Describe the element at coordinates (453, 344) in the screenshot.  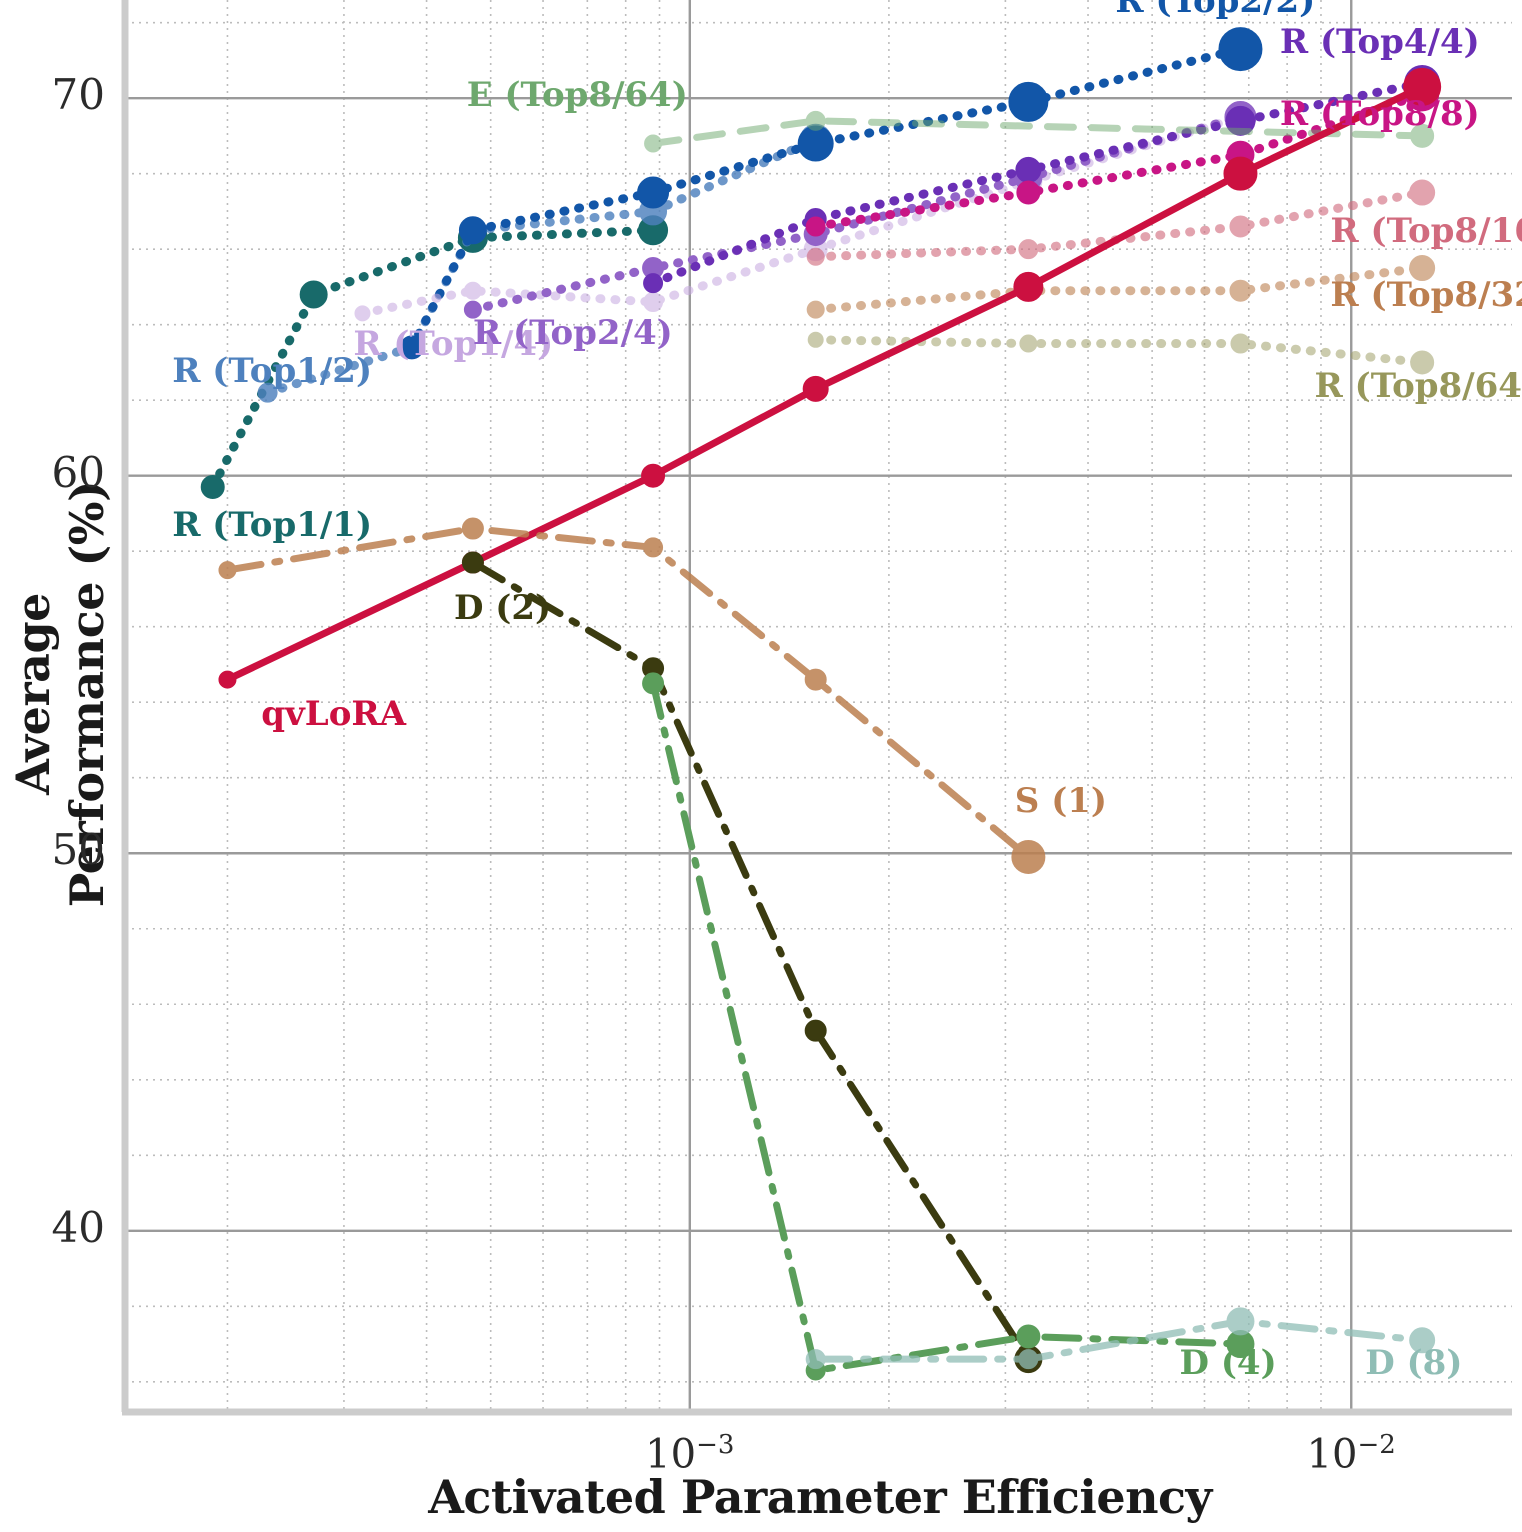
I see `series-label-r-top1-4: R (Top1/4)` at that location.